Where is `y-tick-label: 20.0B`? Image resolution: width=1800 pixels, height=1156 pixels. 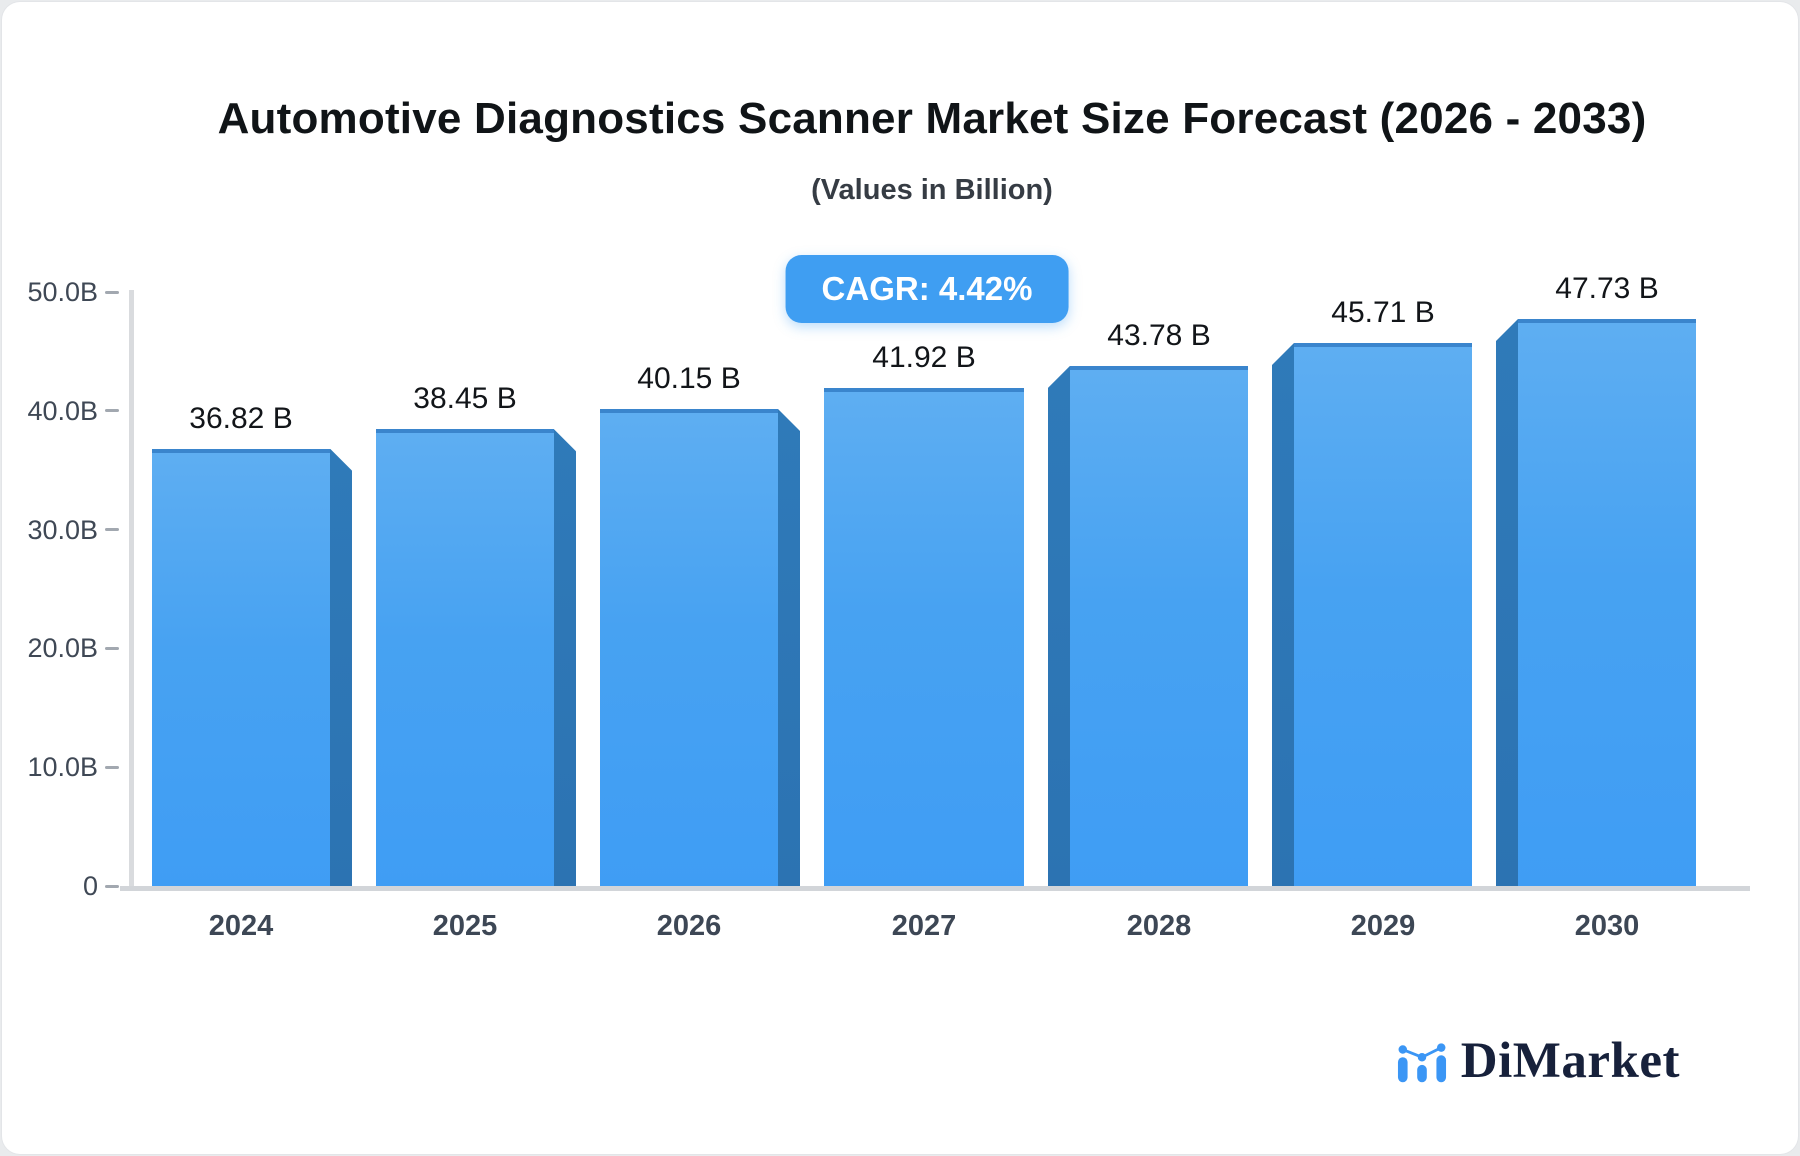
y-tick-label: 20.0B is located at coordinates (62, 648).